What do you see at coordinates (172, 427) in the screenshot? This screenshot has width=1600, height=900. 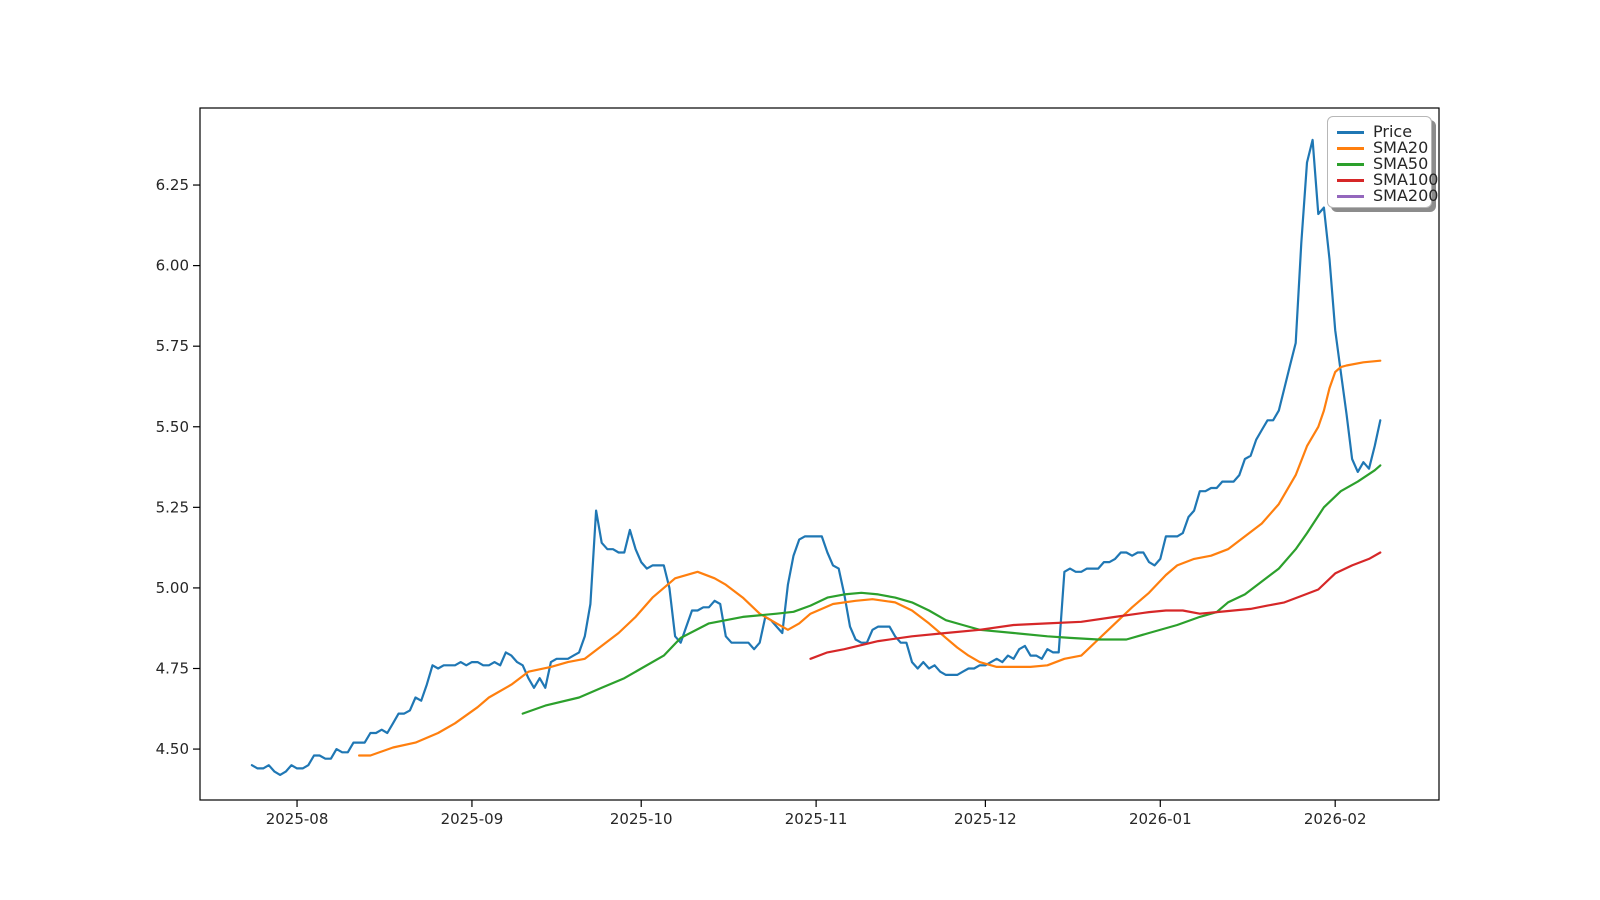 I see `y-tick-label: 5.50` at bounding box center [172, 427].